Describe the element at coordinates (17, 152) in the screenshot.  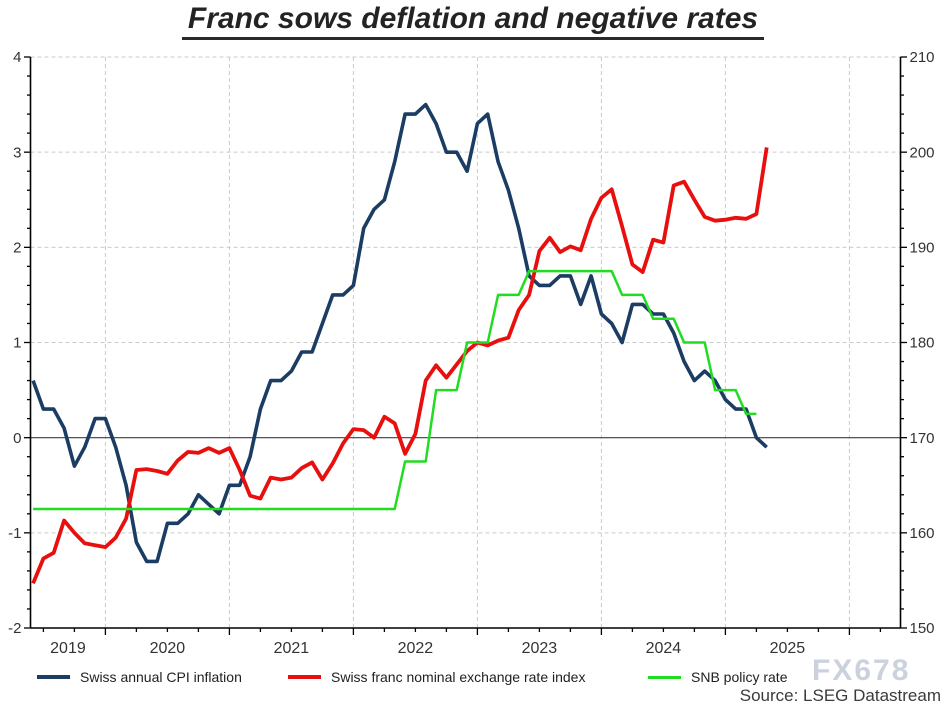
I see `left-axis-tick-label: 3` at that location.